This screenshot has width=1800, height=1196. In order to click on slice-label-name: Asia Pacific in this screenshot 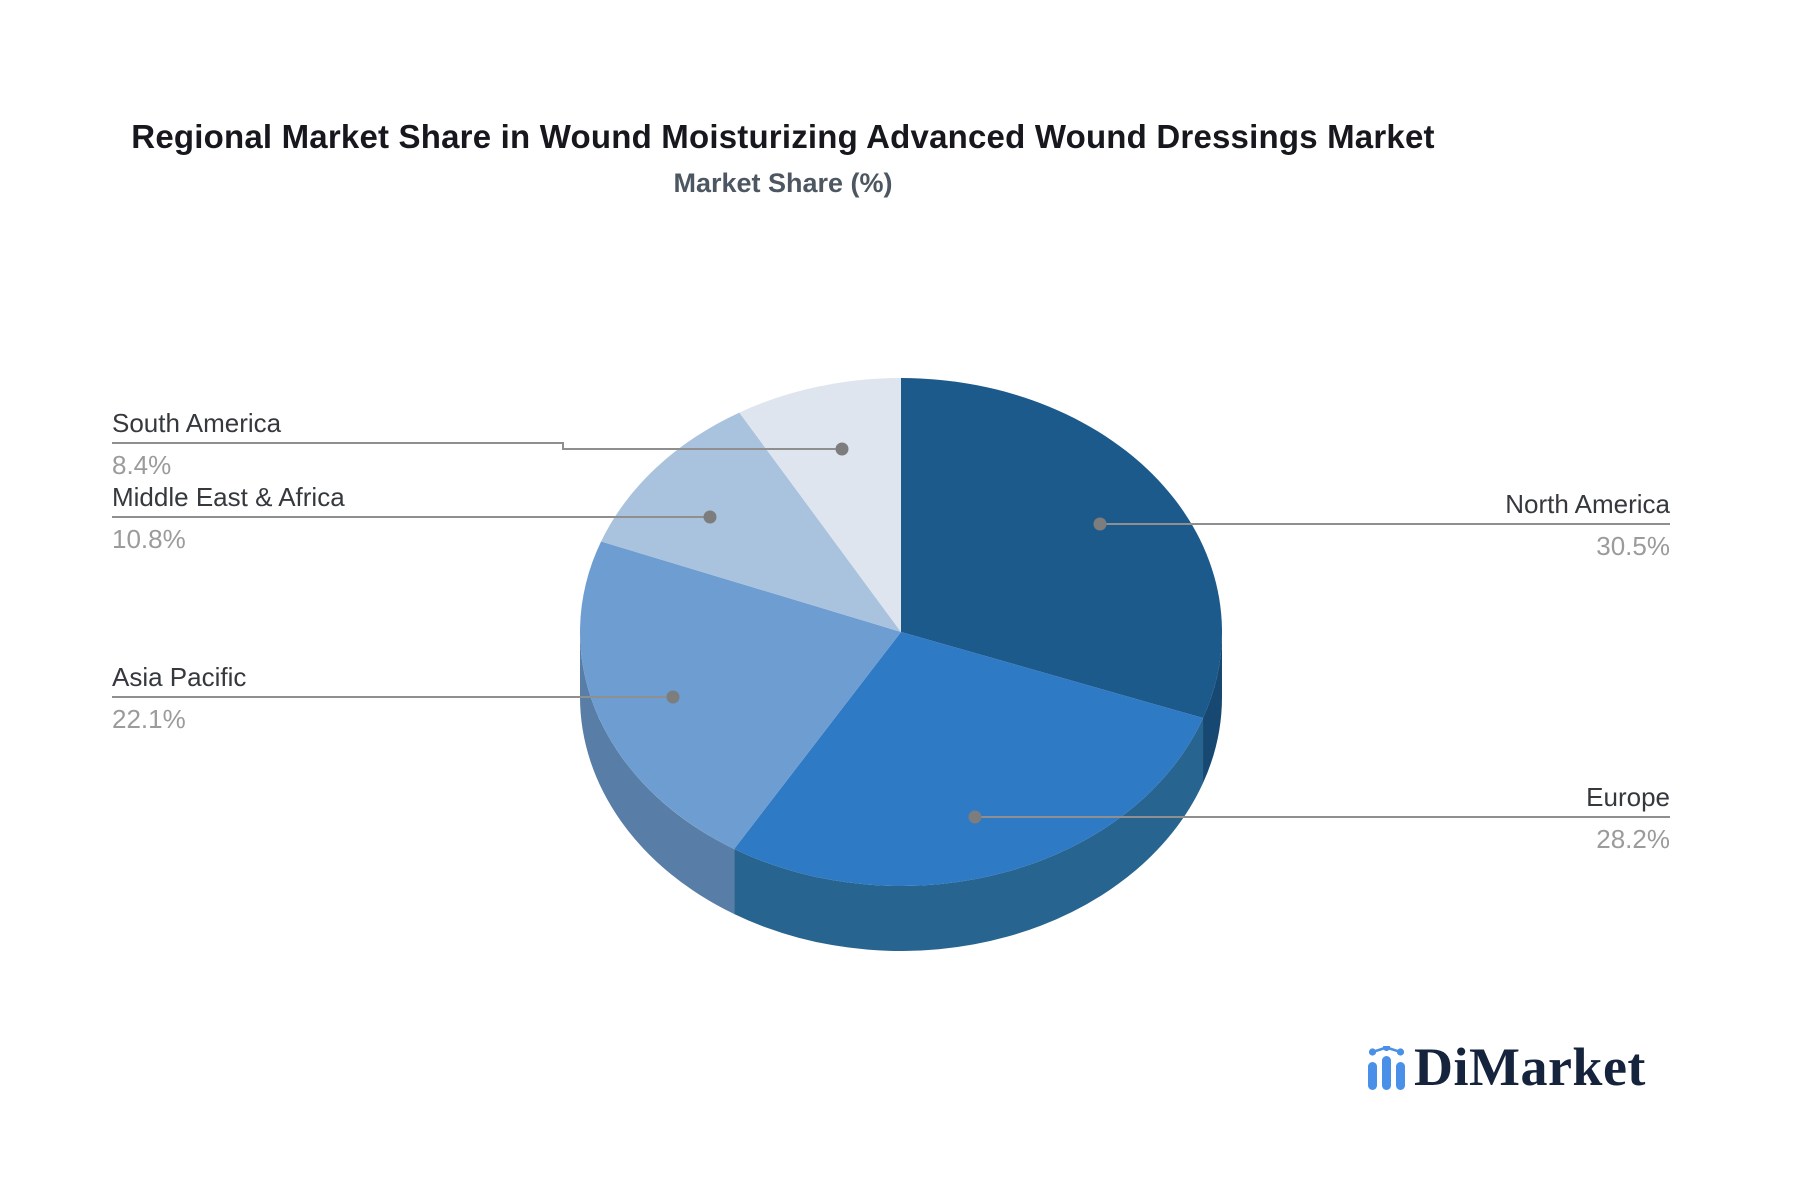, I will do `click(179, 677)`.